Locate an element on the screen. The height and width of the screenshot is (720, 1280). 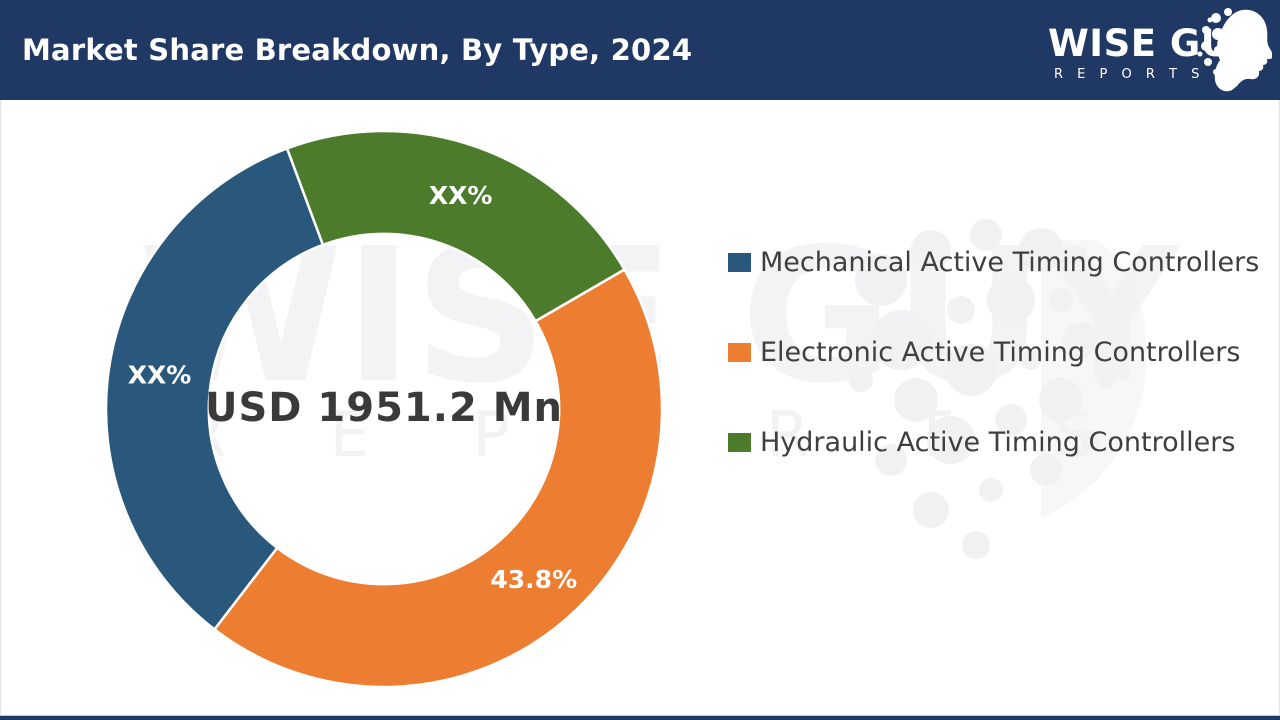
logo-face-icon is located at coordinates (1234, 50).